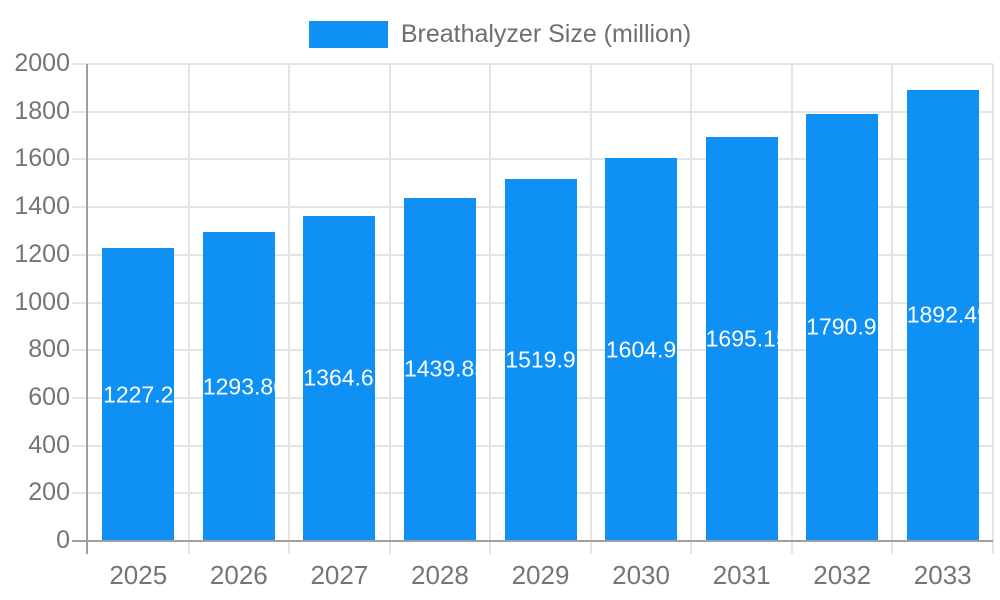 The width and height of the screenshot is (1000, 600). What do you see at coordinates (42, 301) in the screenshot?
I see `y-axis-tick-label: 1000` at bounding box center [42, 301].